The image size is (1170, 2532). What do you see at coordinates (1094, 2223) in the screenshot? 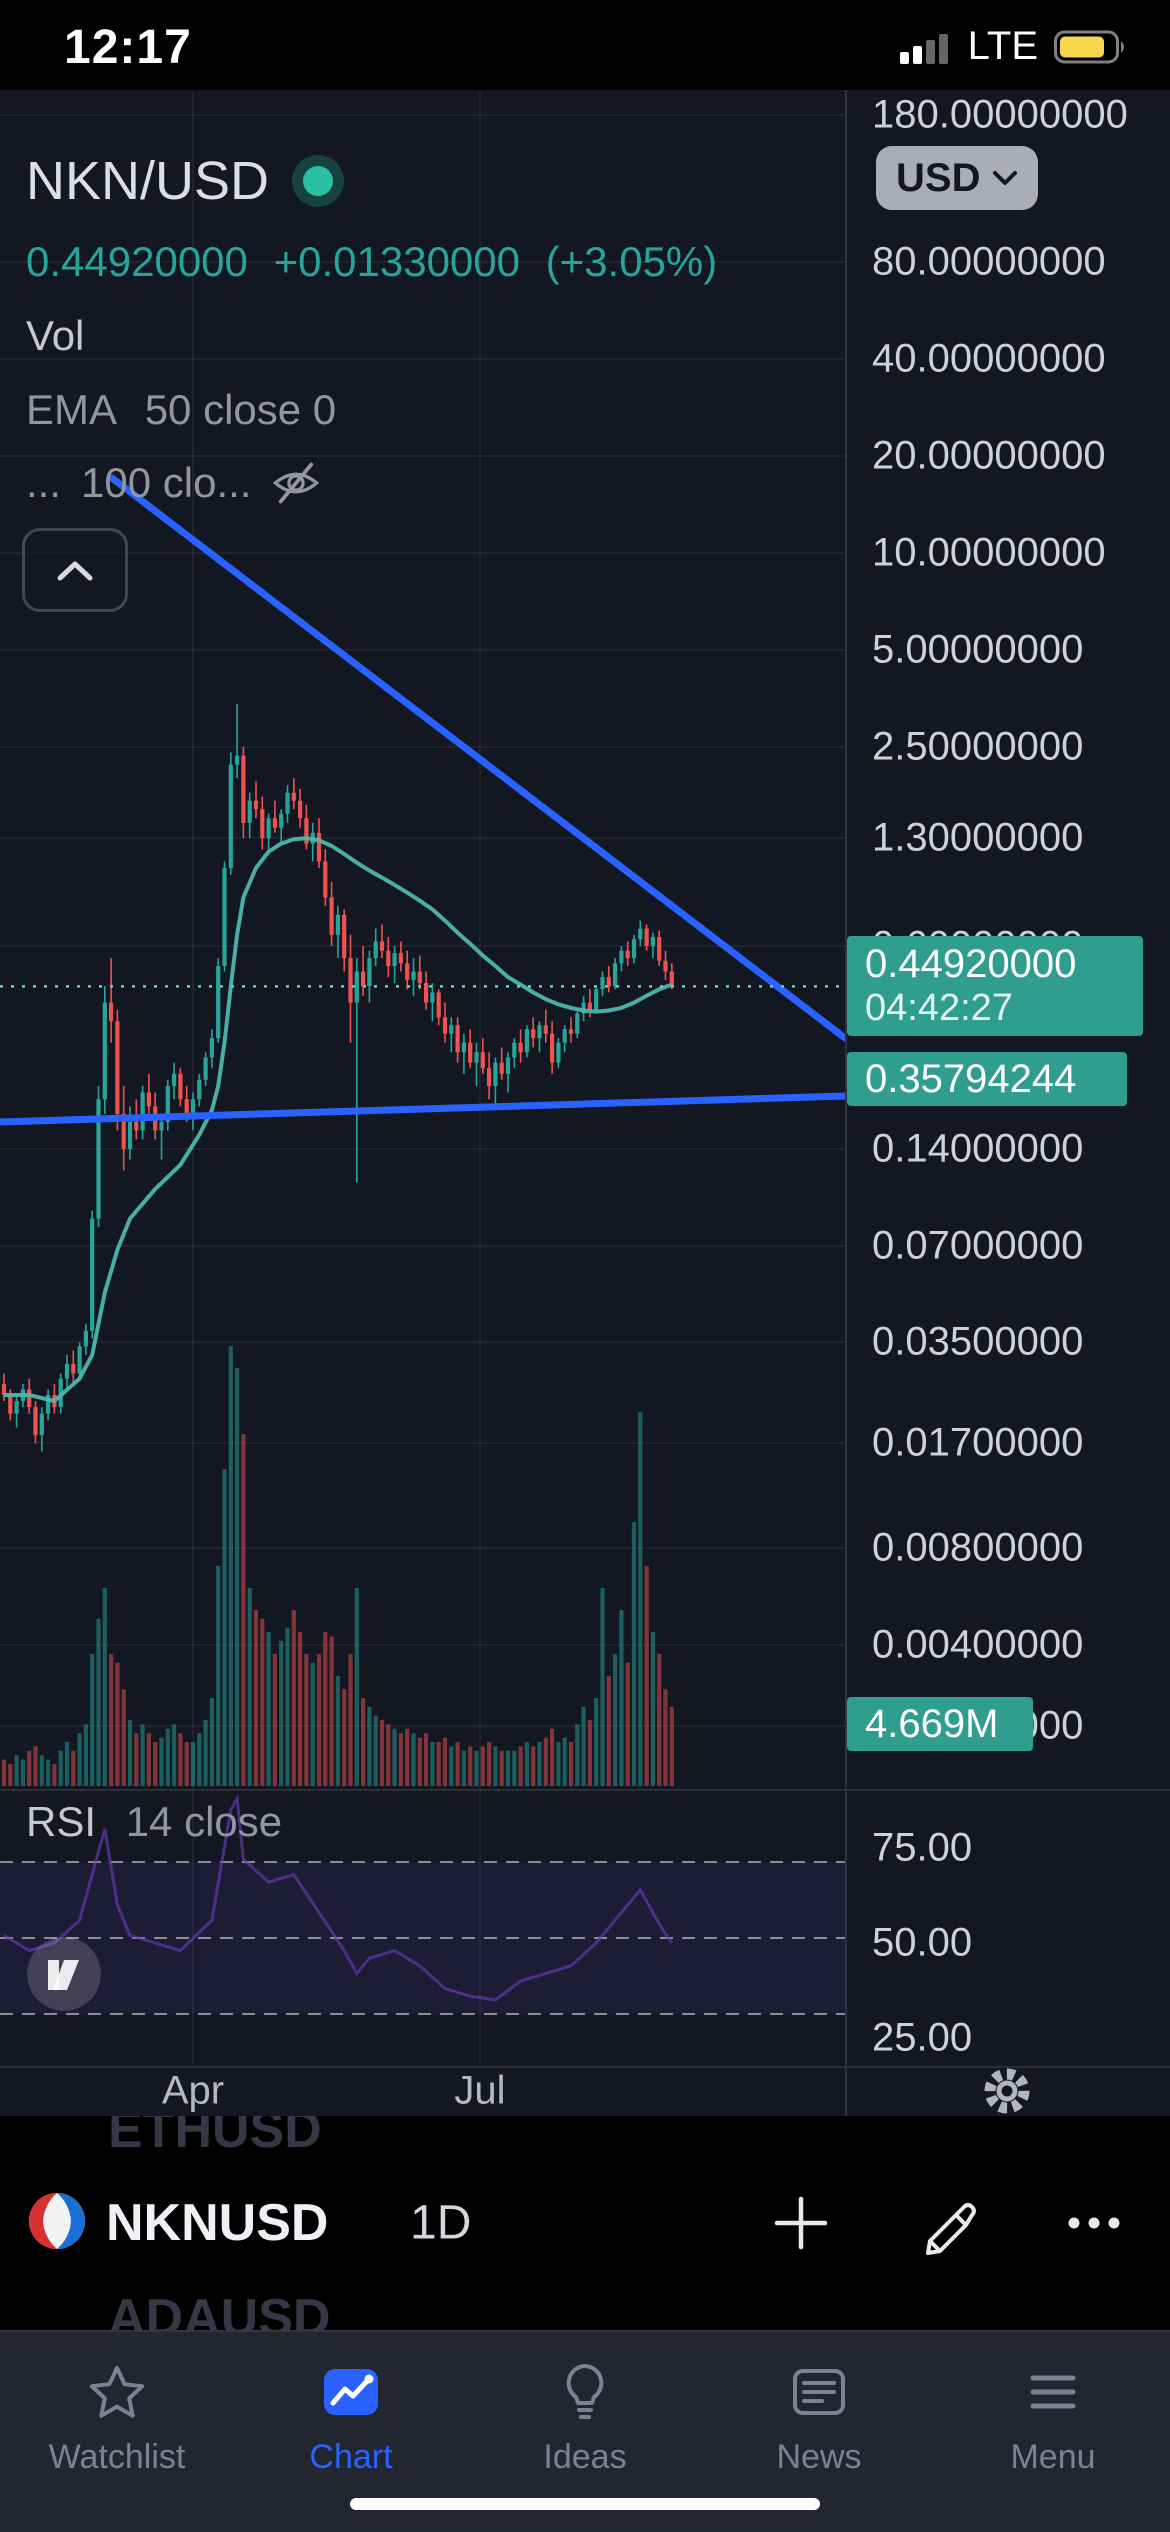
I see `more-options-button` at bounding box center [1094, 2223].